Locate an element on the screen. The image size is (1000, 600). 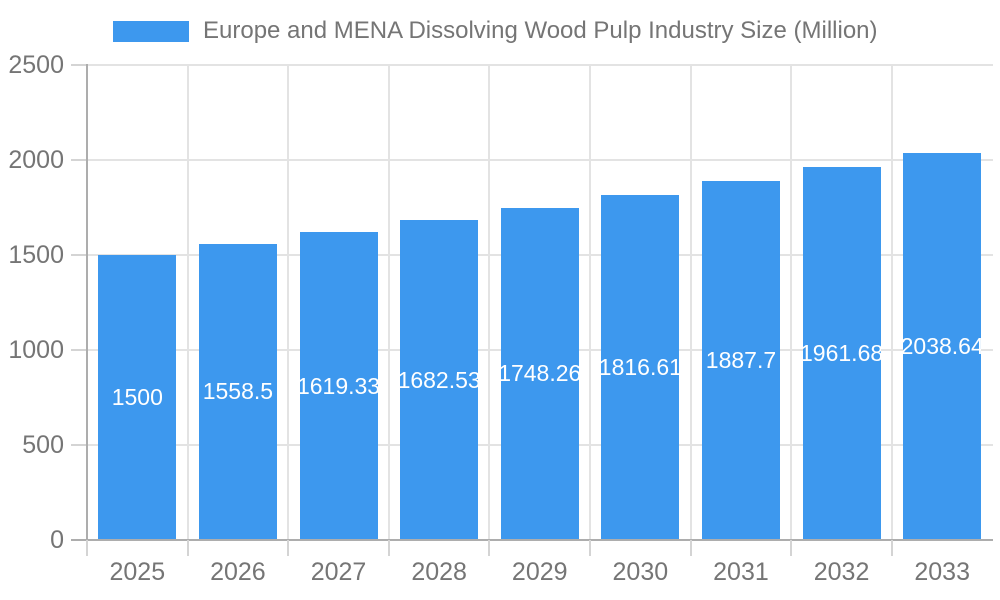
x-axis-tick-label: 2026 is located at coordinates (238, 572).